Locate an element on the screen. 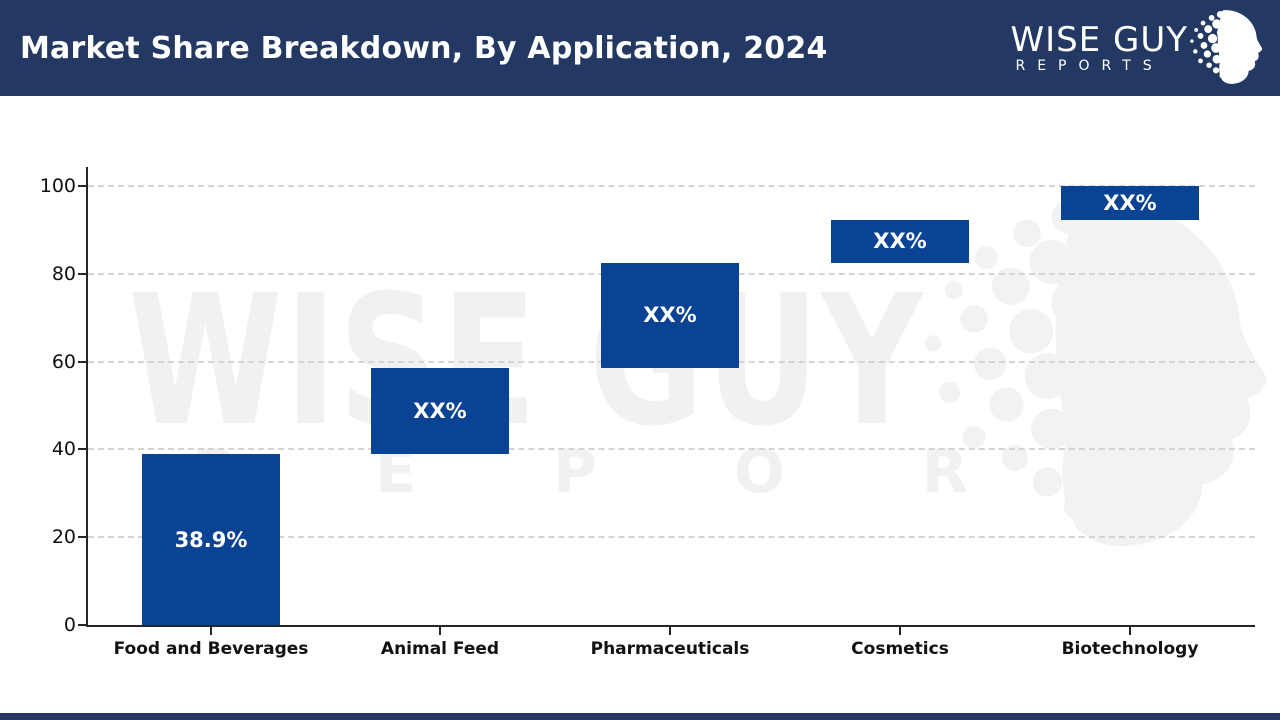 The image size is (1280, 720). y-axis-tick-label: 80 is located at coordinates (63, 273).